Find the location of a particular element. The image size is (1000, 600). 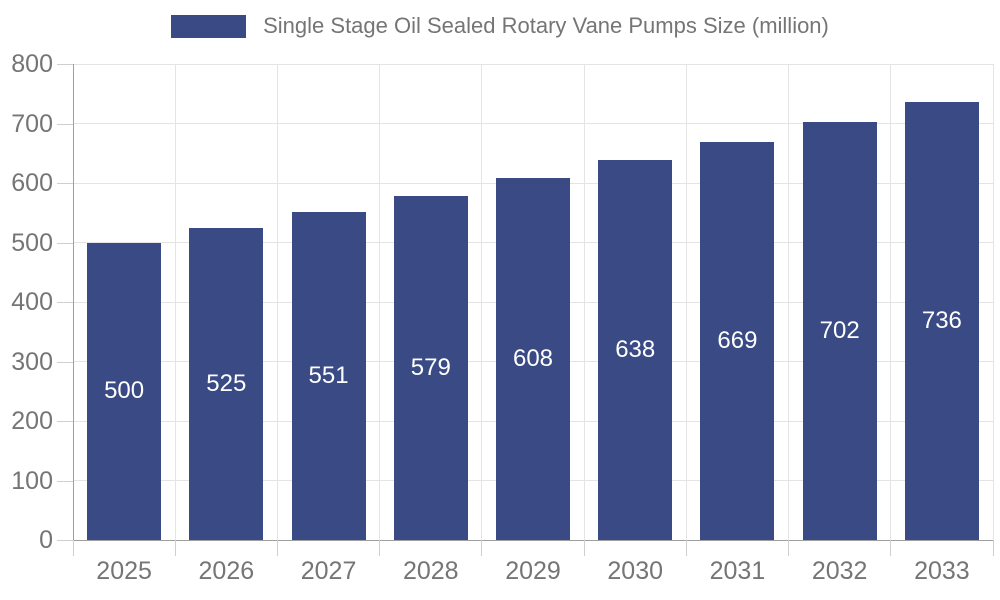

y-tick-label: 500 is located at coordinates (32, 242).